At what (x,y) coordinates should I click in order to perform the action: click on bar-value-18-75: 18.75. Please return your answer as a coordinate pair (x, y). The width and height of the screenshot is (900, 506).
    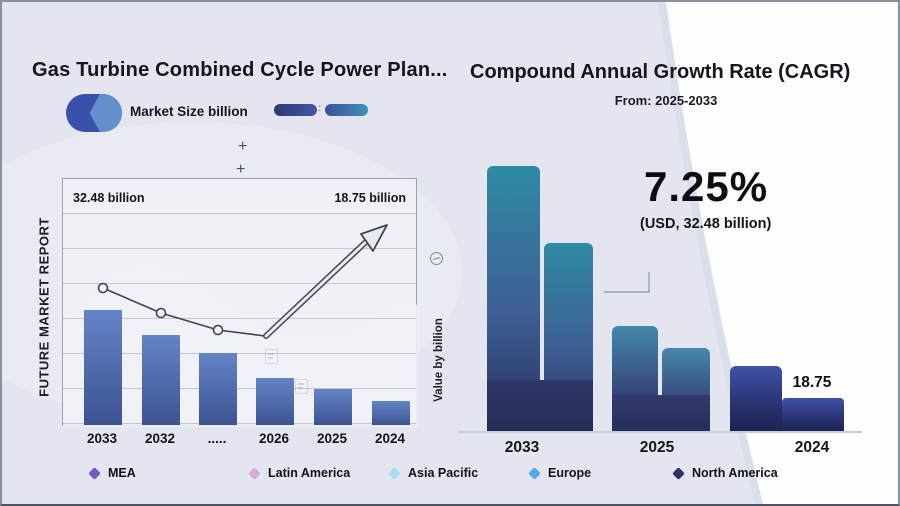
    Looking at the image, I should click on (812, 382).